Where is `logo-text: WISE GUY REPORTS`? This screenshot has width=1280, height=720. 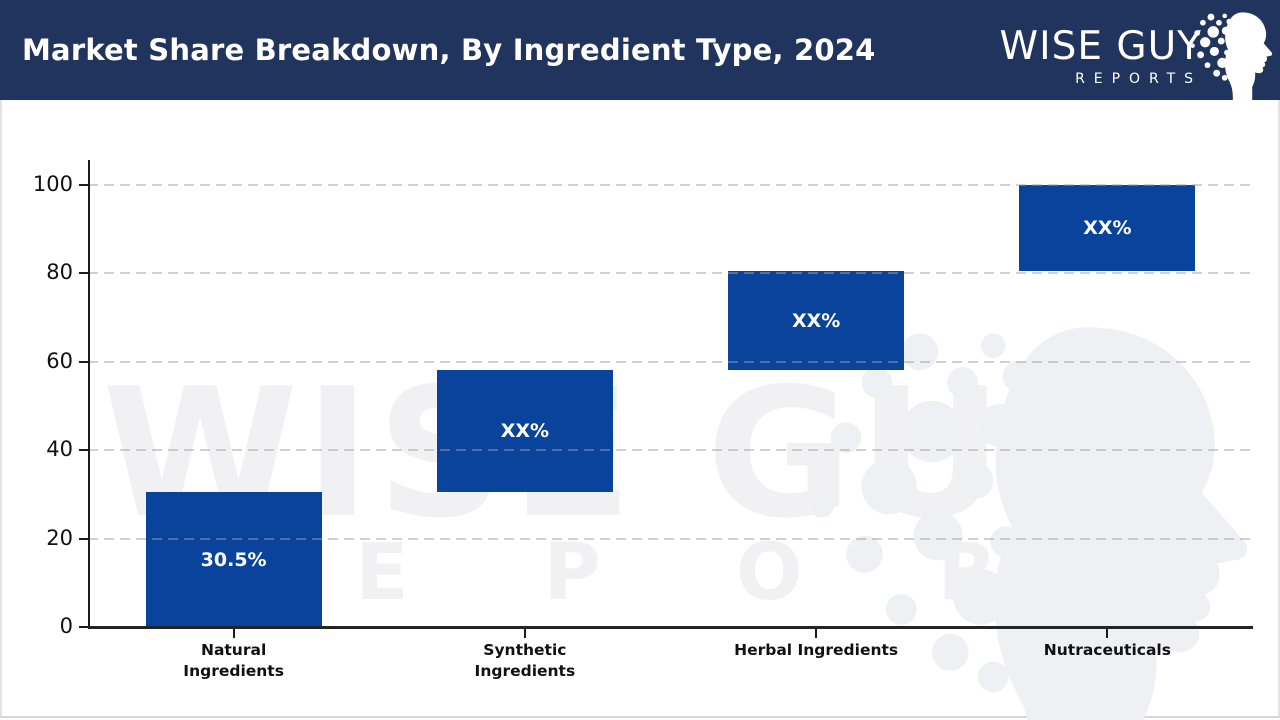
logo-text: WISE GUY REPORTS is located at coordinates (1101, 56).